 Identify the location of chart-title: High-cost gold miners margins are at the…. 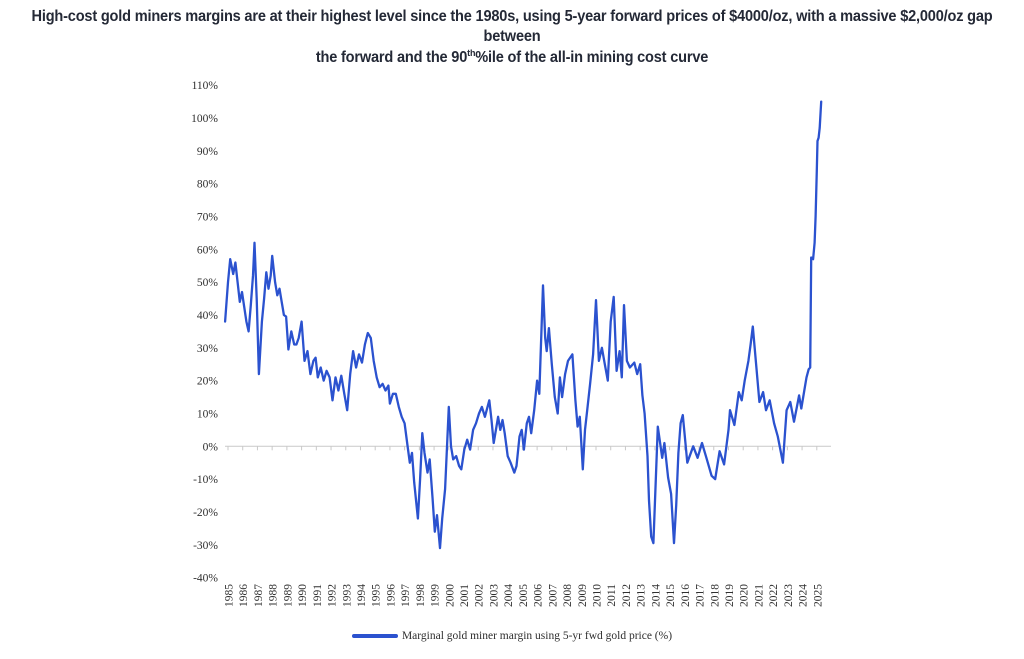
(512, 38).